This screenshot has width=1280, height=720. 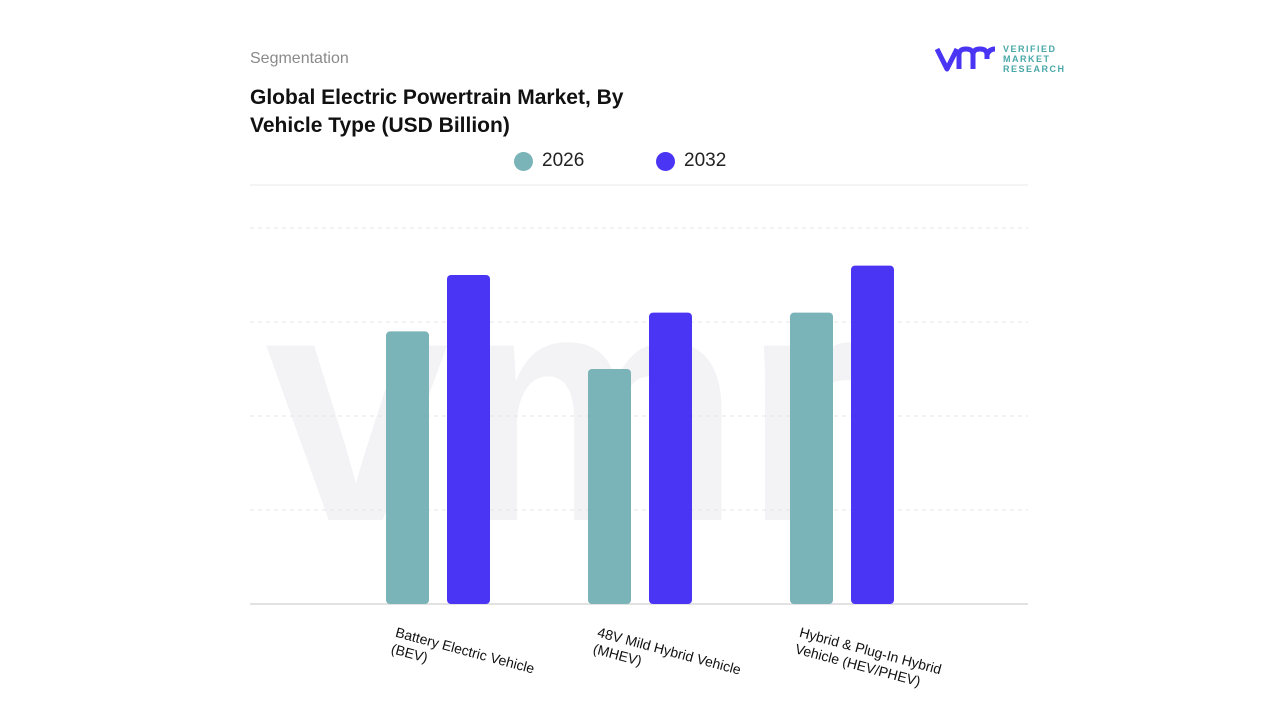 I want to click on segment-label: Segmentation, so click(x=299, y=58).